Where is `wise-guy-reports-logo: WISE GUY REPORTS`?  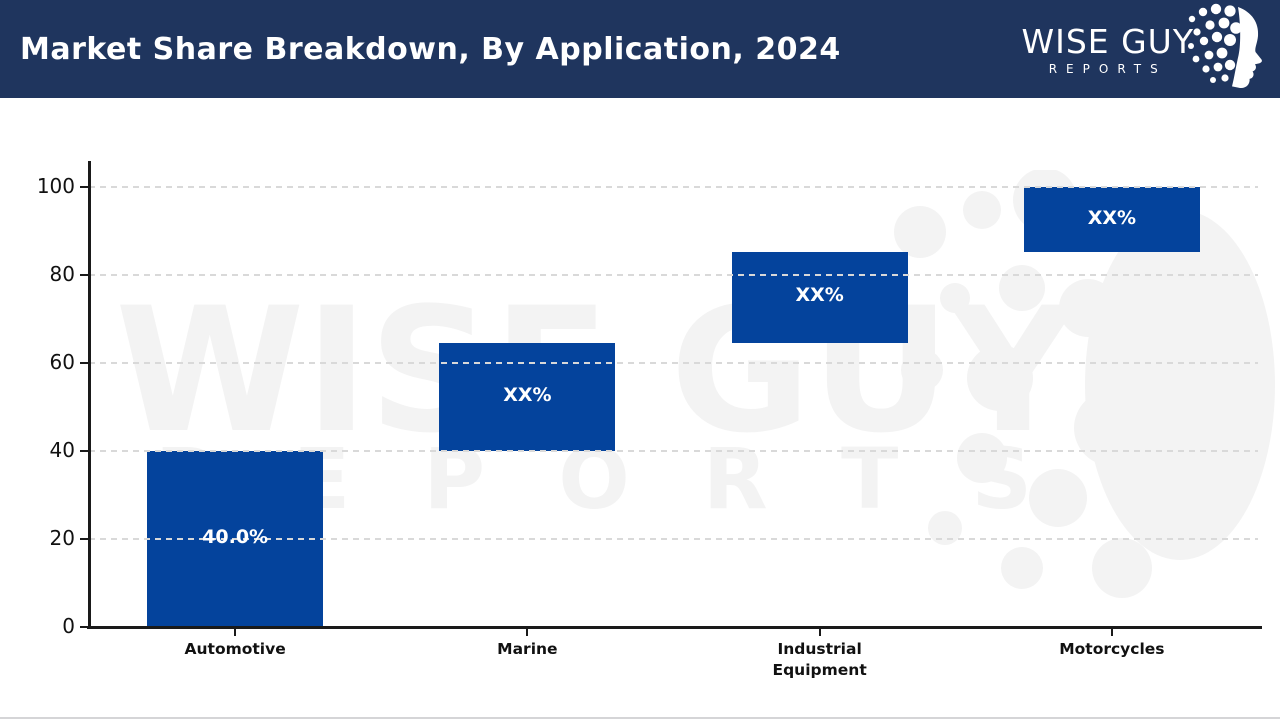
wise-guy-reports-logo: WISE GUY REPORTS is located at coordinates (1143, 50).